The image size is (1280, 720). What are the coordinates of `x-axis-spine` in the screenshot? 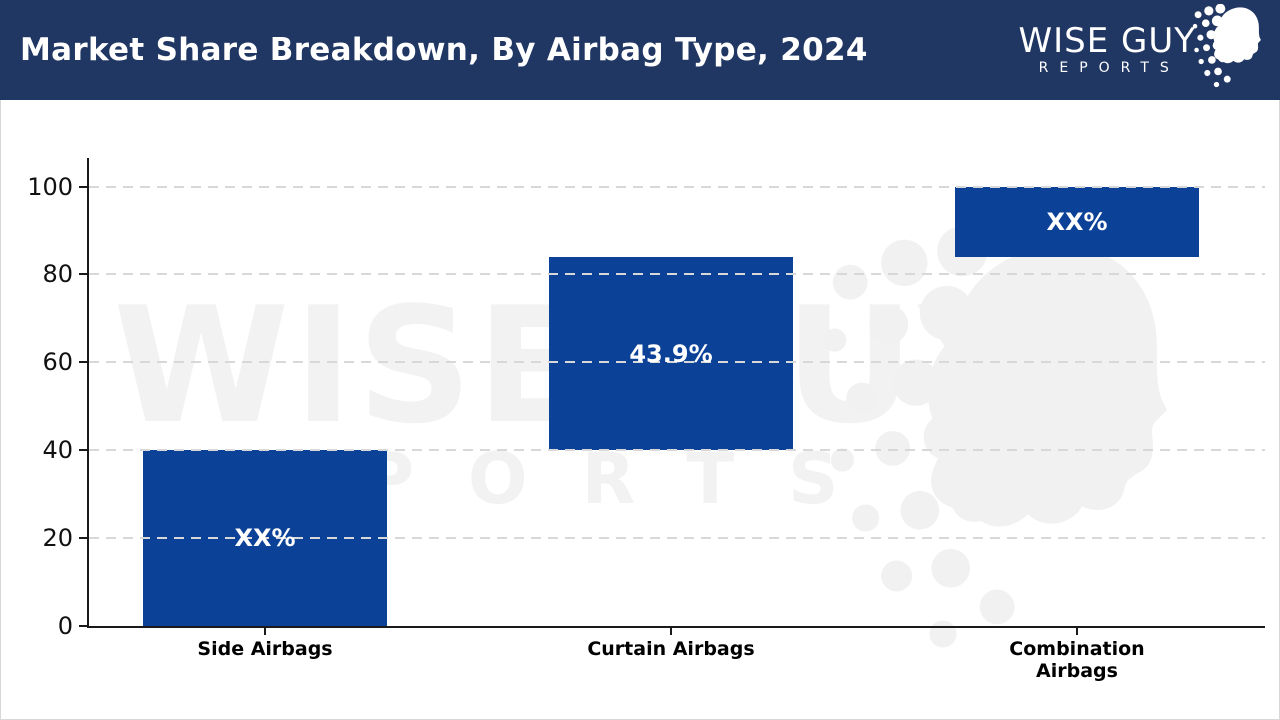 It's located at (676, 627).